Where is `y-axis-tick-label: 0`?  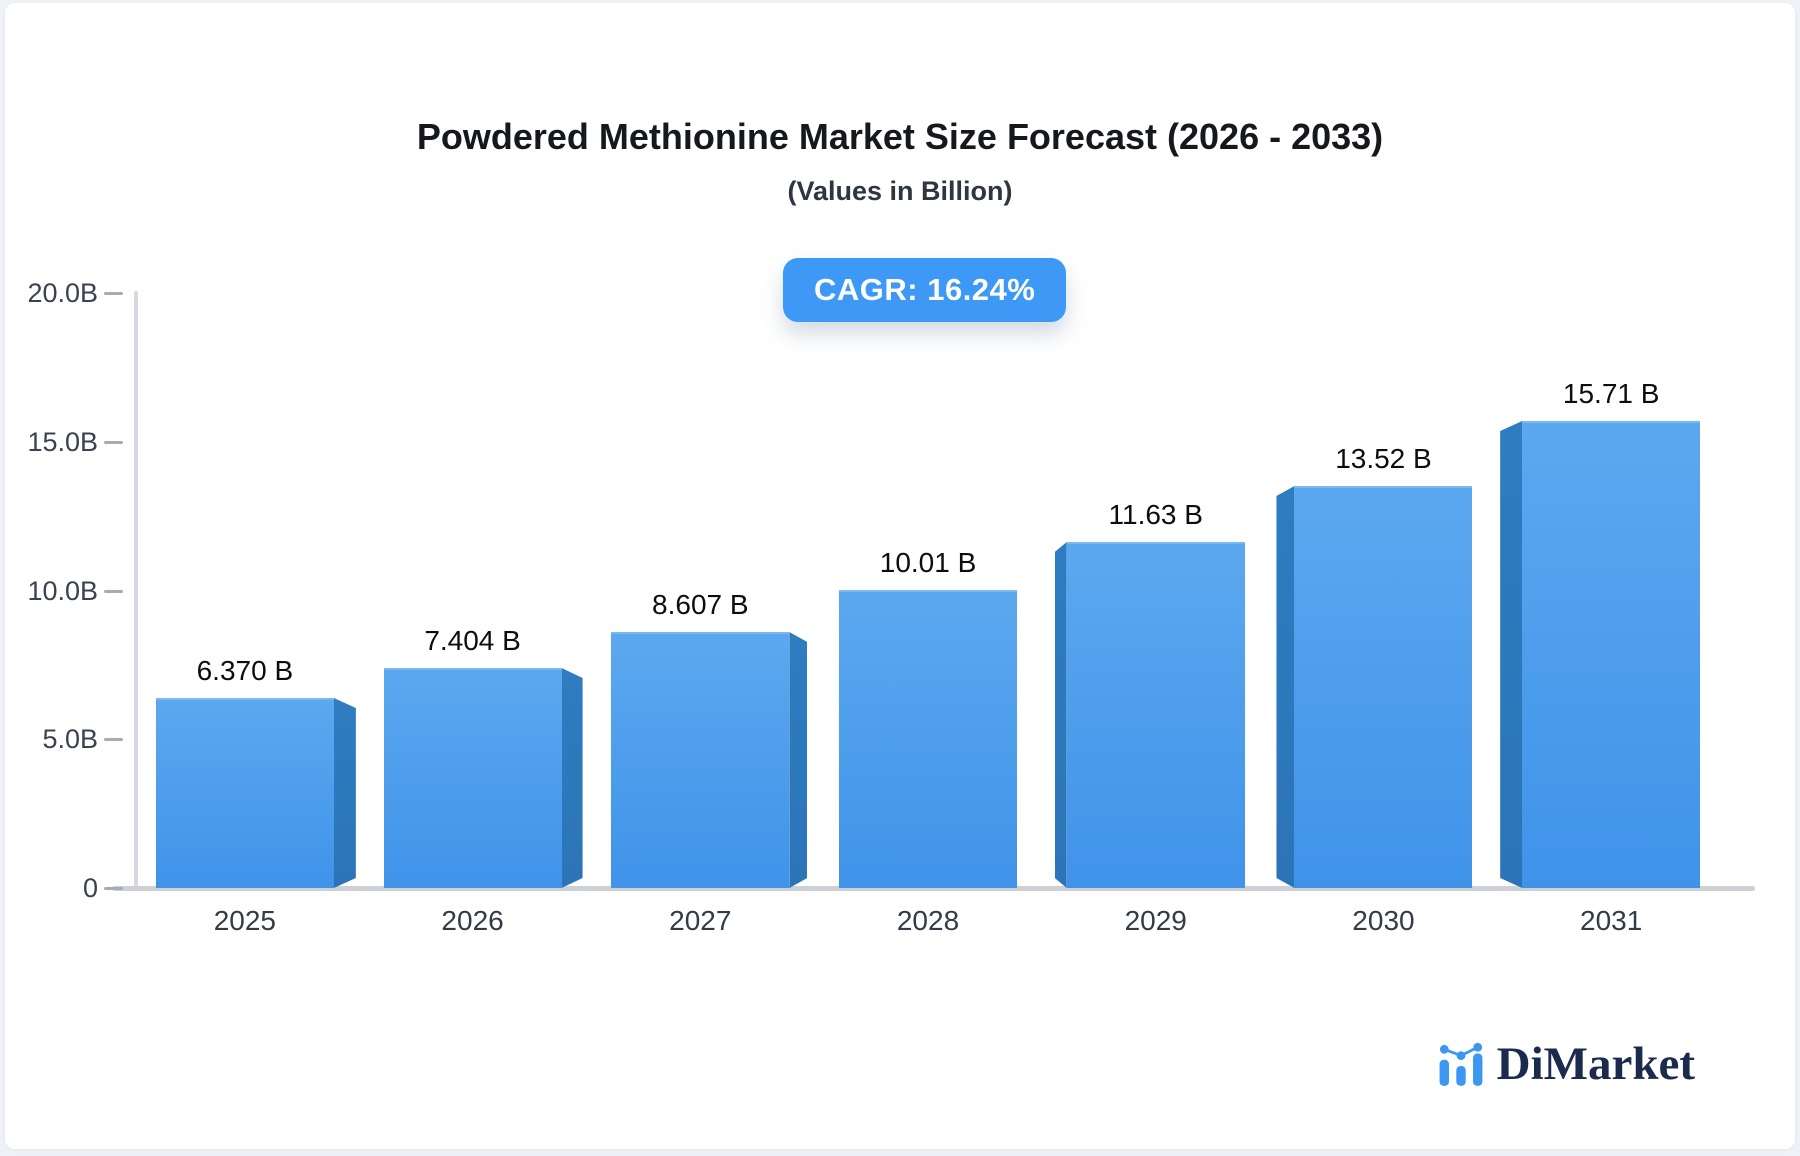 y-axis-tick-label: 0 is located at coordinates (90, 888).